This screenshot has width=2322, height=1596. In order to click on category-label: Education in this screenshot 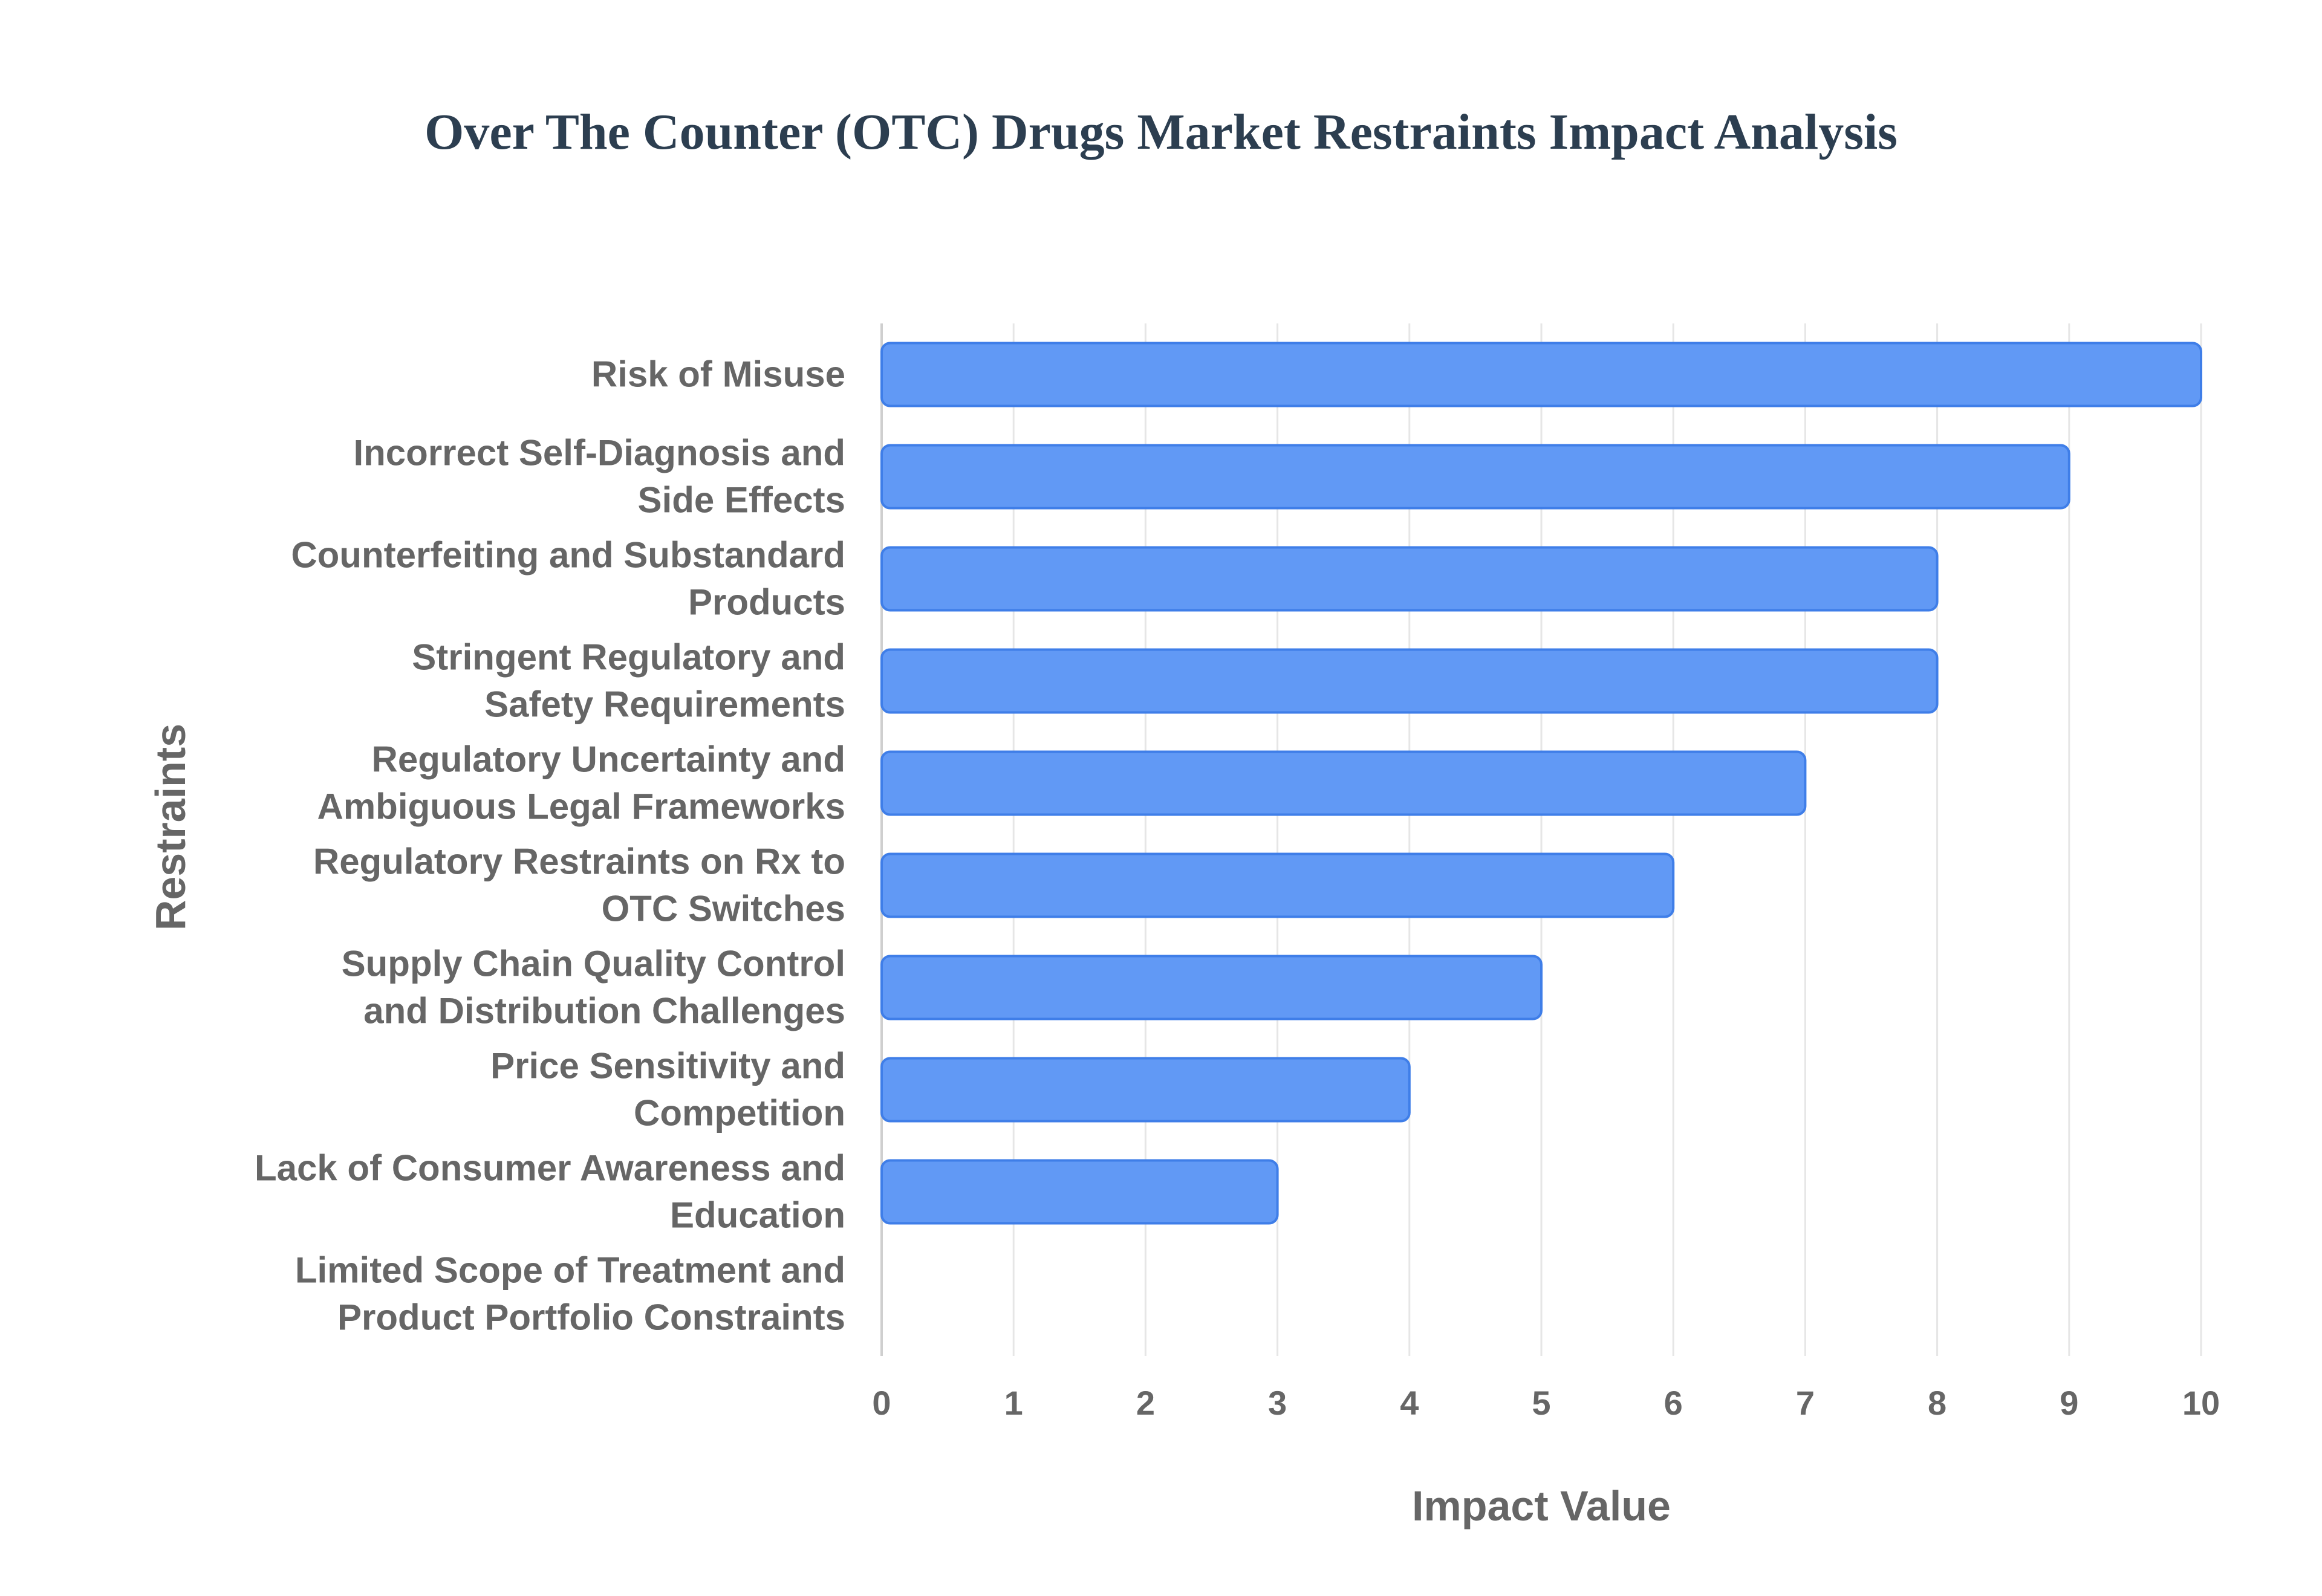, I will do `click(757, 1215)`.